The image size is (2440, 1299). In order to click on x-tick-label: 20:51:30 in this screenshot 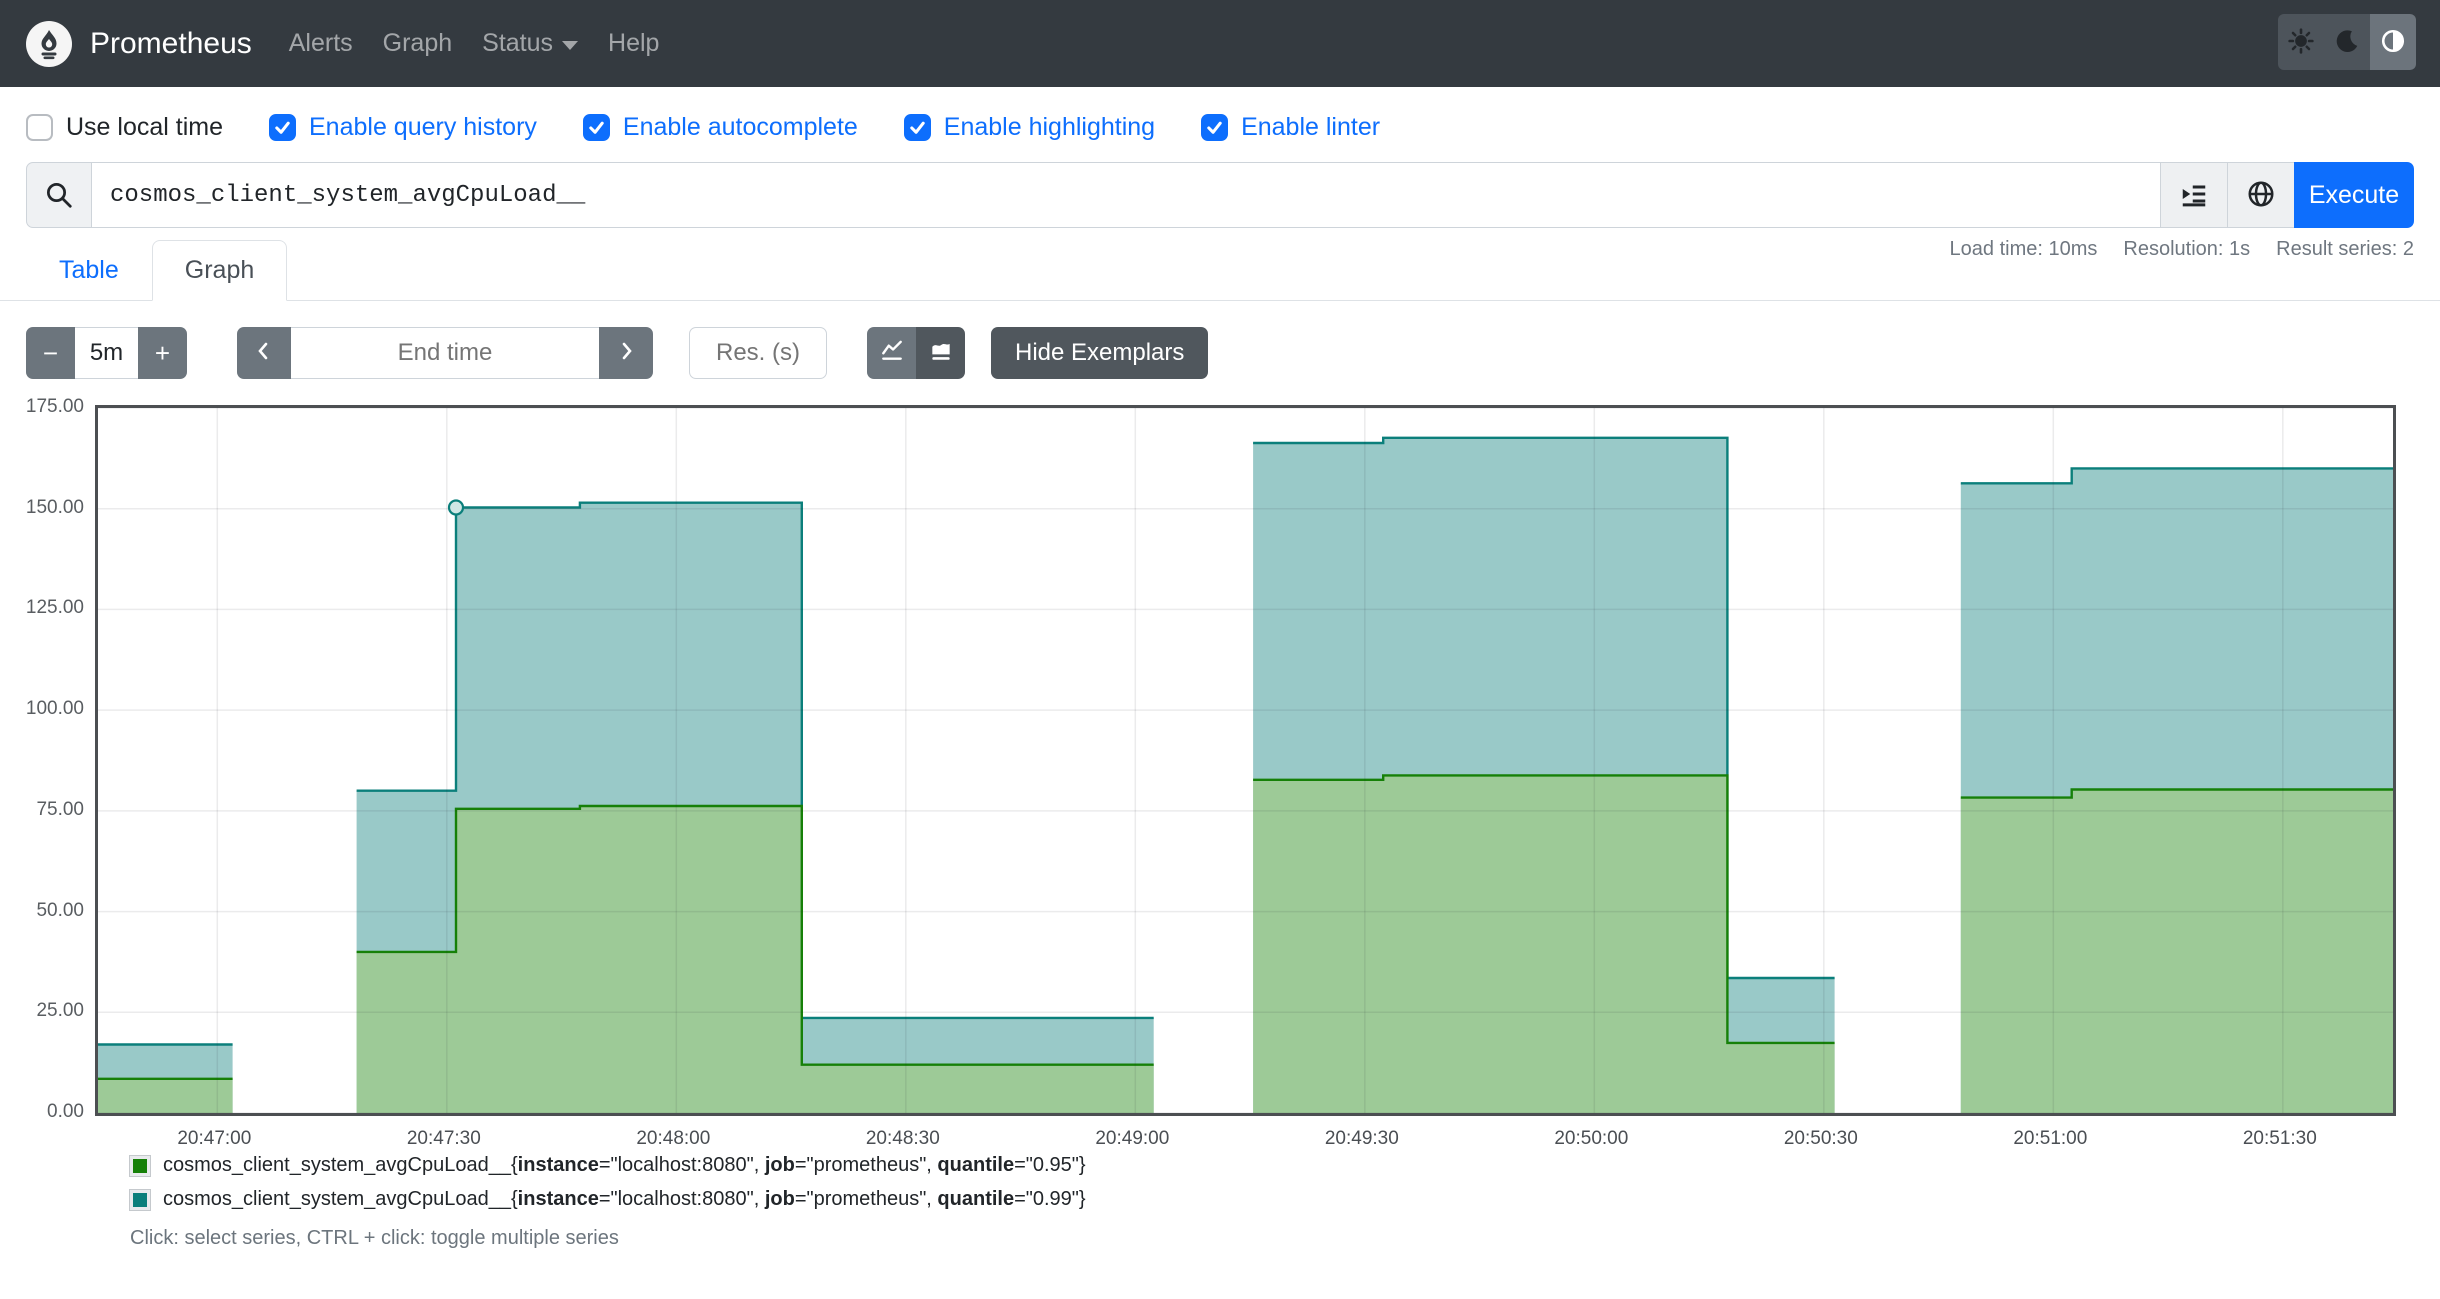, I will do `click(2279, 1138)`.